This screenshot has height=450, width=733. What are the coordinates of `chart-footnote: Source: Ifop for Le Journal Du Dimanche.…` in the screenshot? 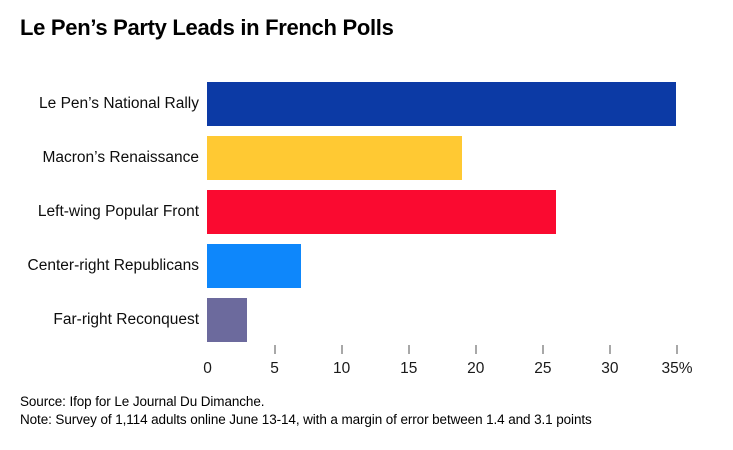 It's located at (306, 411).